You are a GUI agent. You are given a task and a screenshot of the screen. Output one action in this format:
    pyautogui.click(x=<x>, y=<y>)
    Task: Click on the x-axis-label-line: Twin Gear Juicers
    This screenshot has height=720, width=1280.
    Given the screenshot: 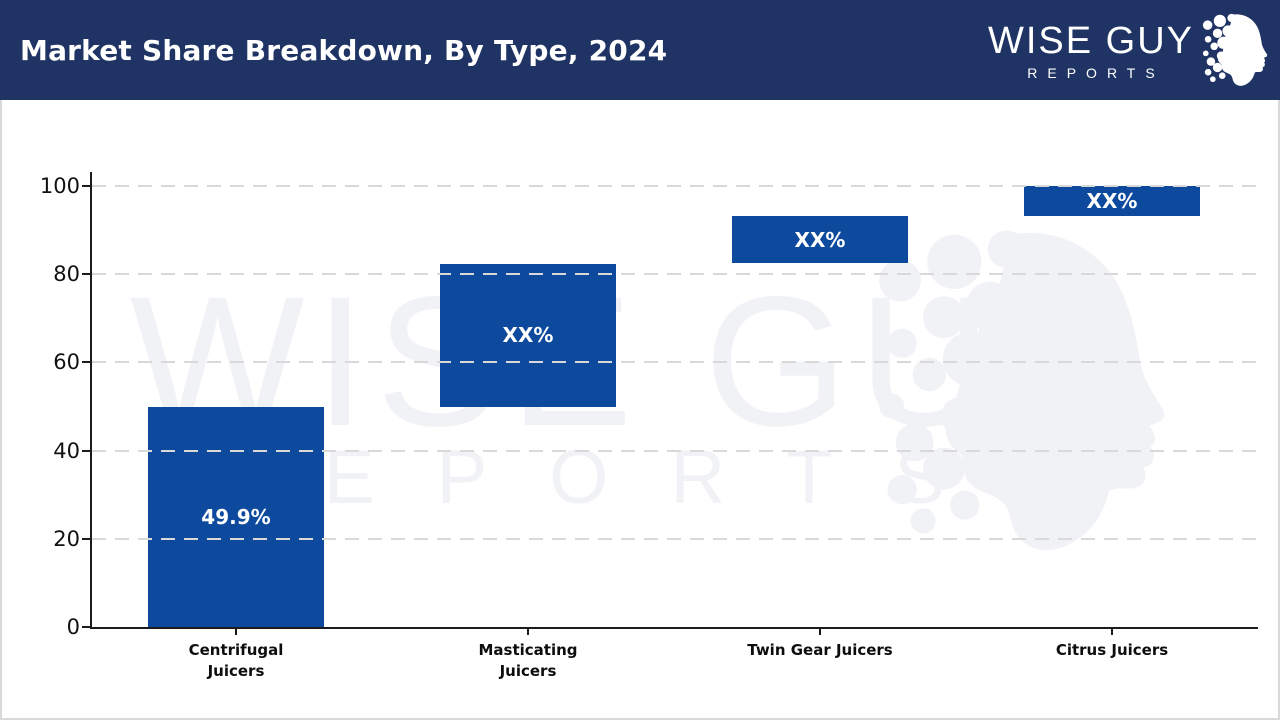 What is the action you would take?
    pyautogui.click(x=820, y=650)
    